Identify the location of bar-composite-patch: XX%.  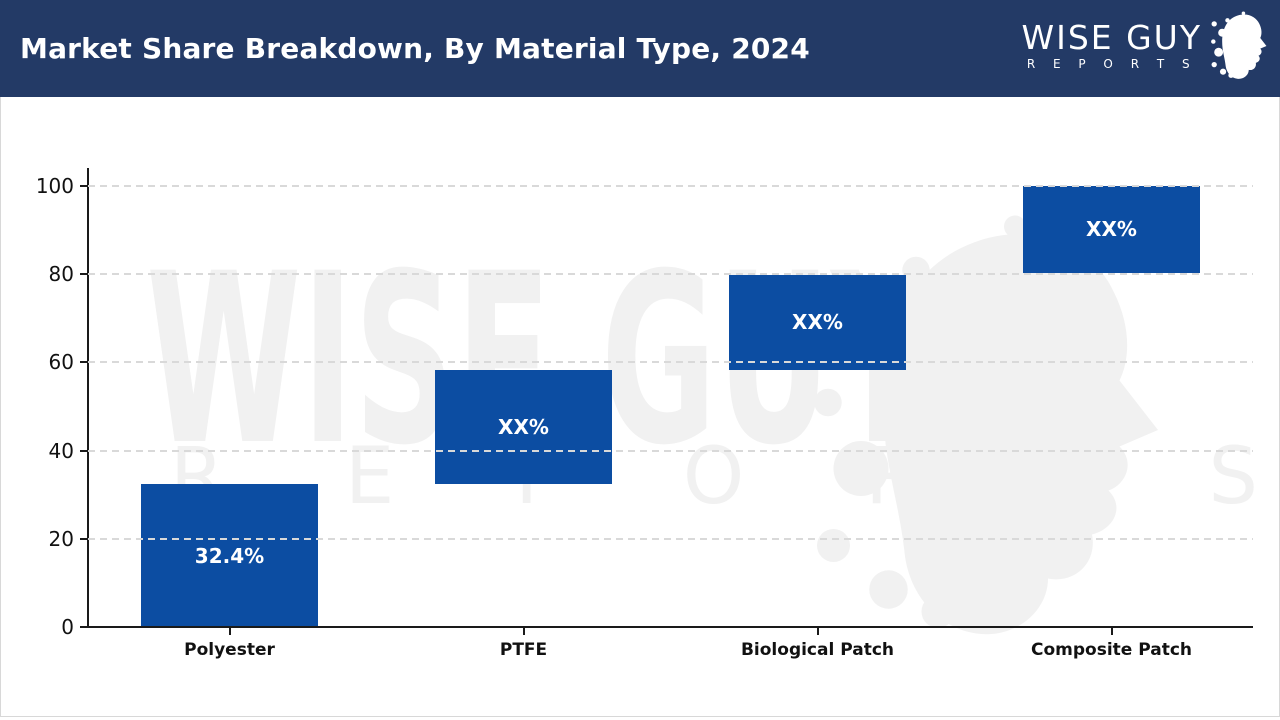
(1111, 229).